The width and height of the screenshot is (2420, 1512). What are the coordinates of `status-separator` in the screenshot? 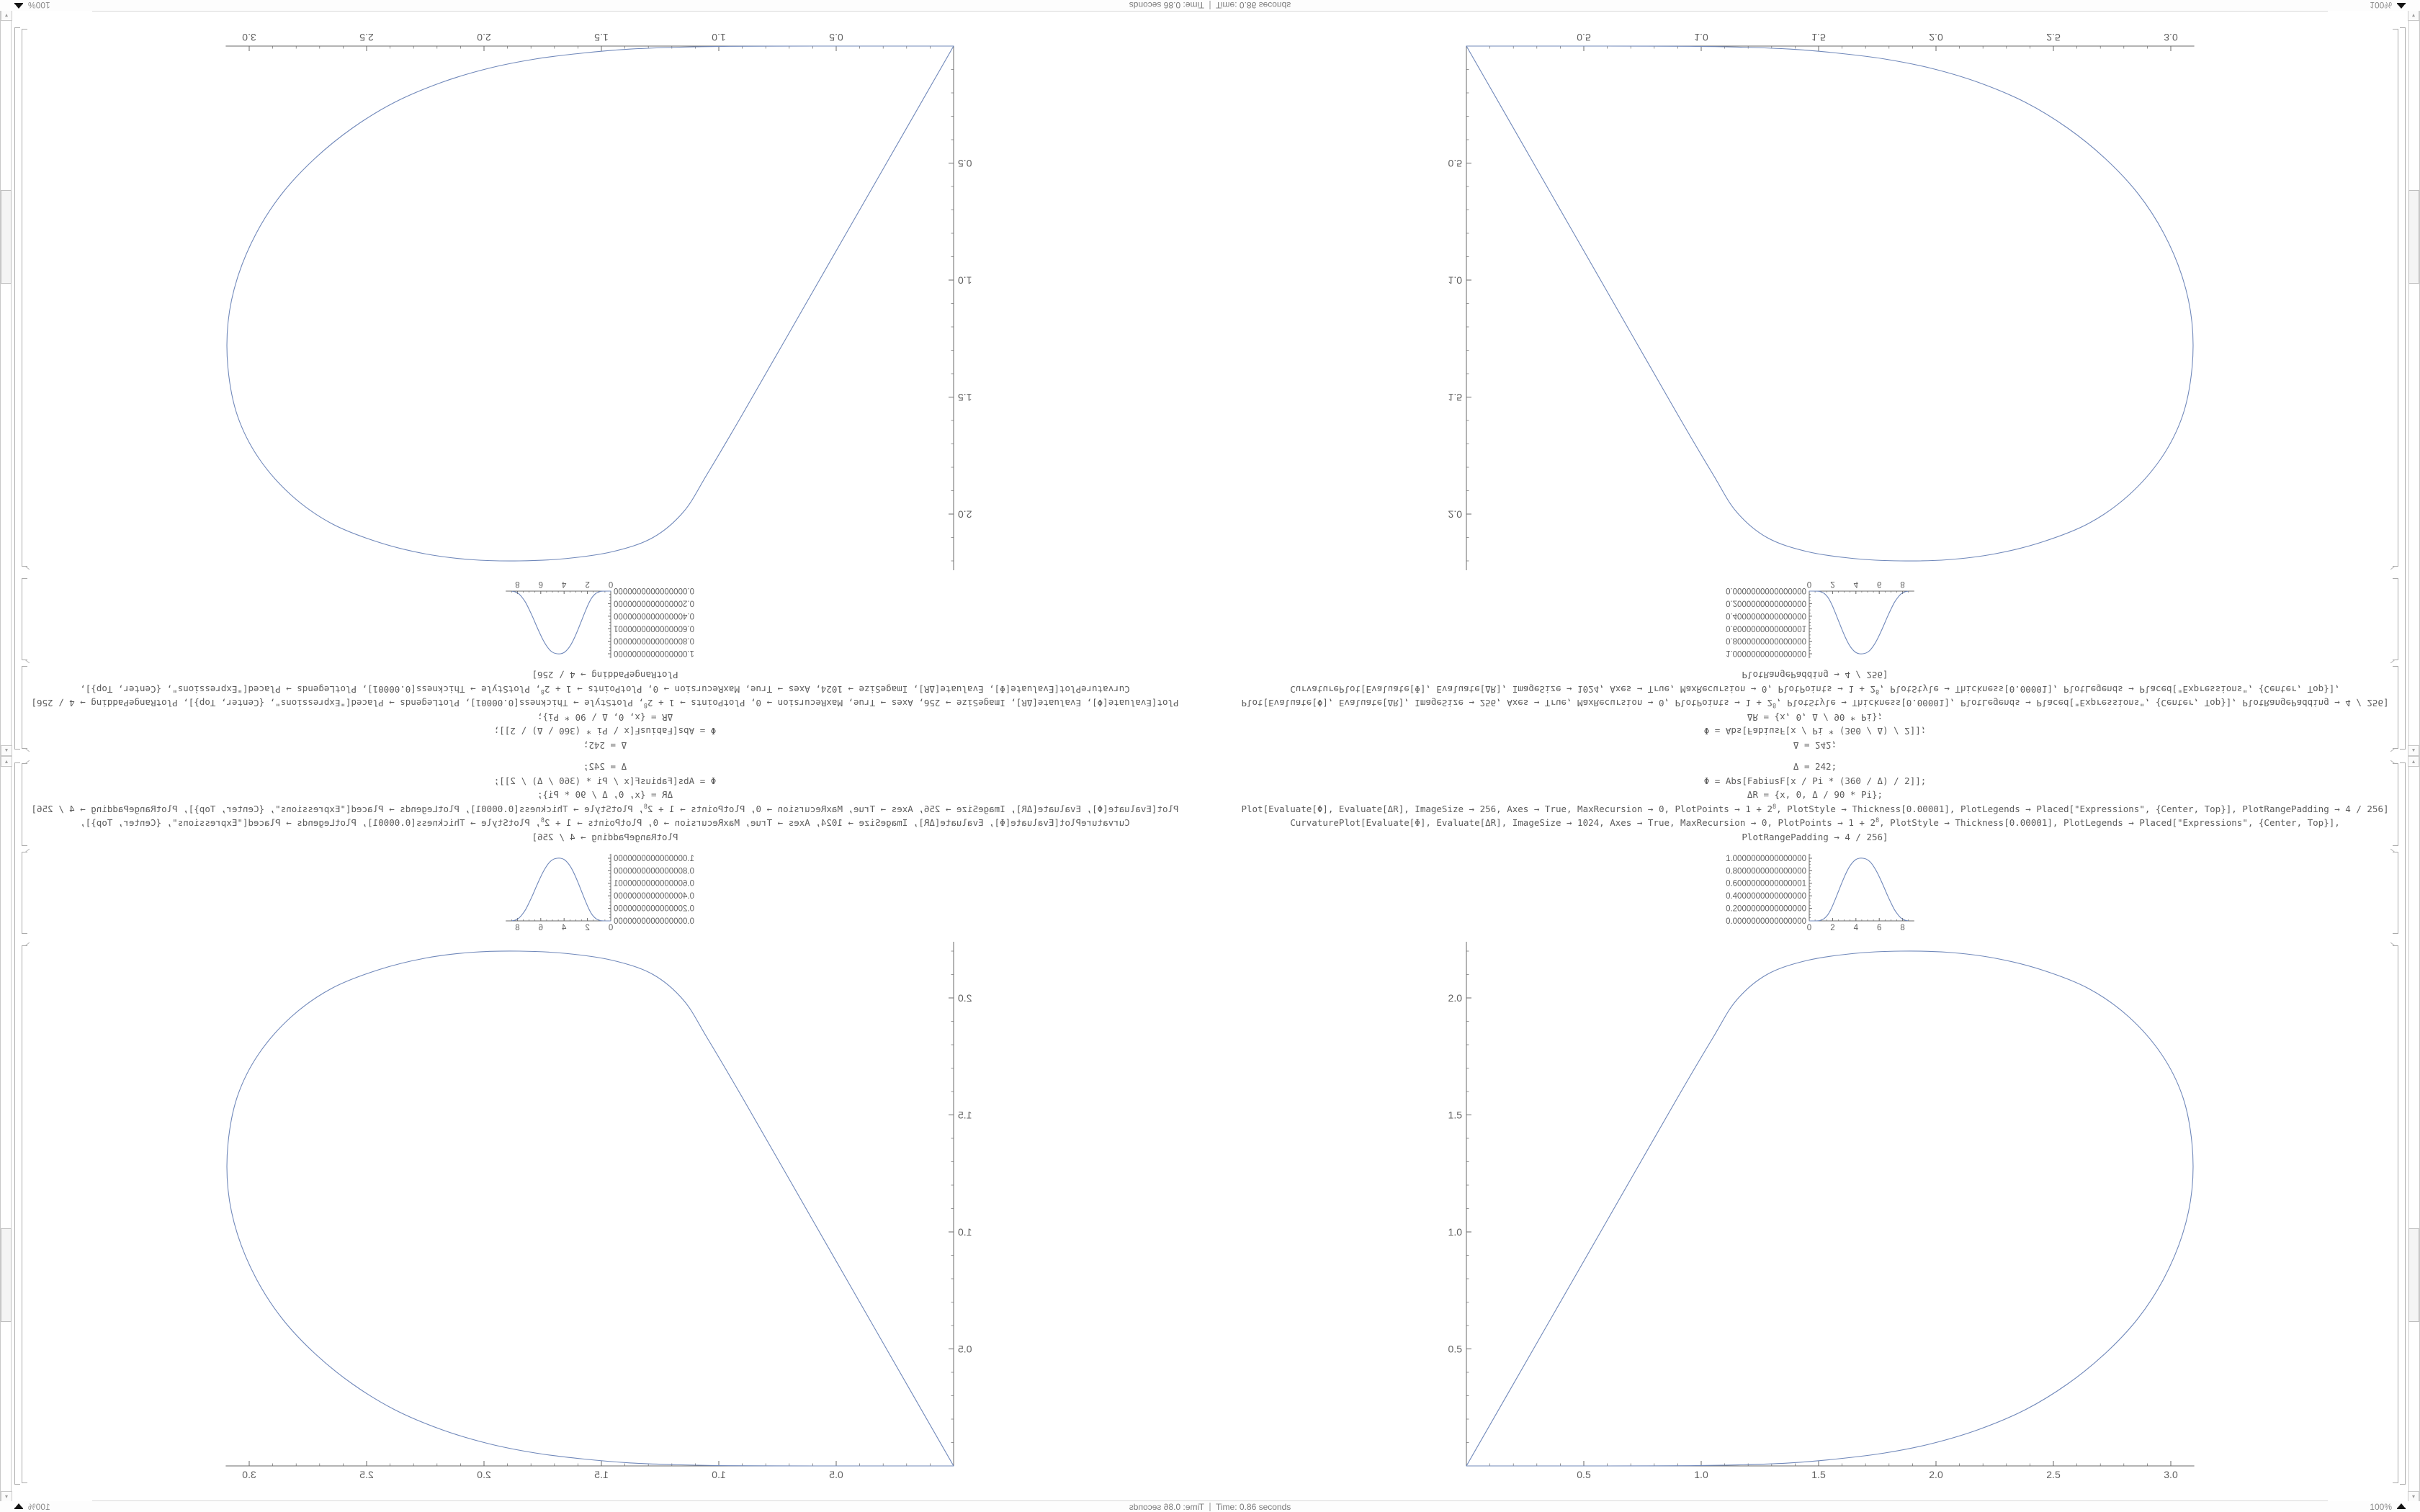 It's located at (1769, 11).